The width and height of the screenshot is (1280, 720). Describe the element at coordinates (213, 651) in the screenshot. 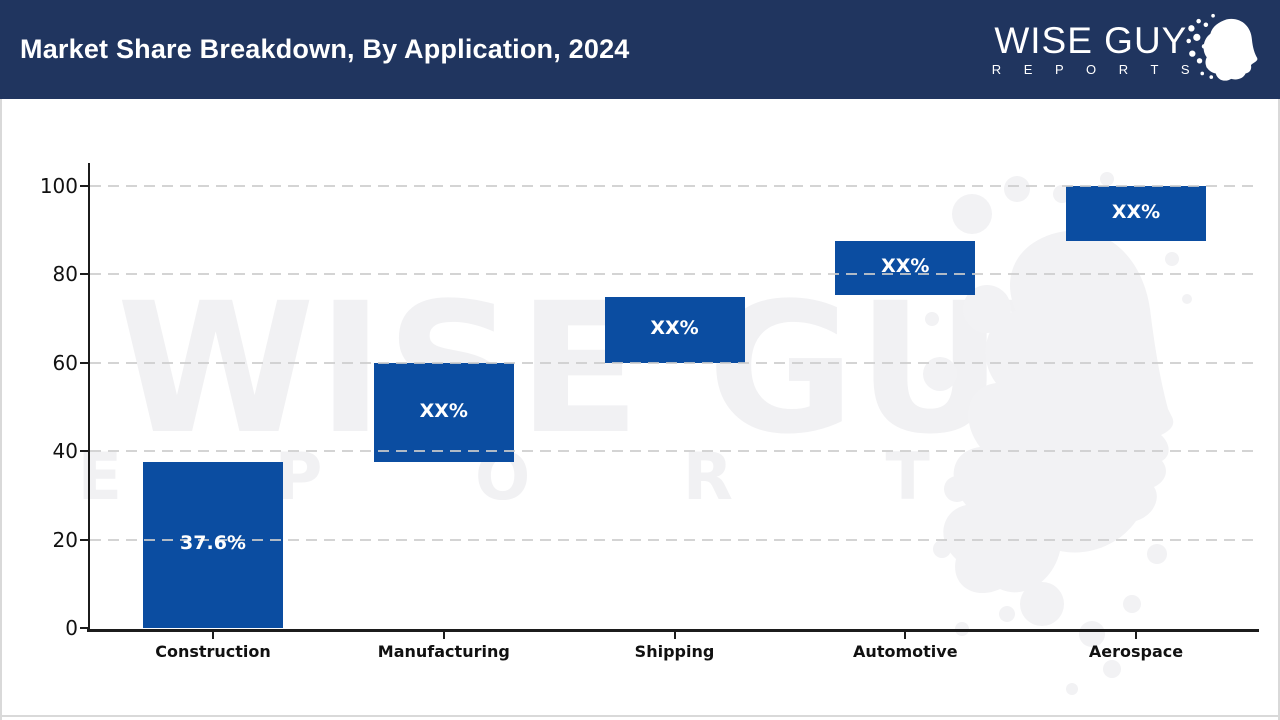

I see `x-category-label-construction: Construction` at that location.